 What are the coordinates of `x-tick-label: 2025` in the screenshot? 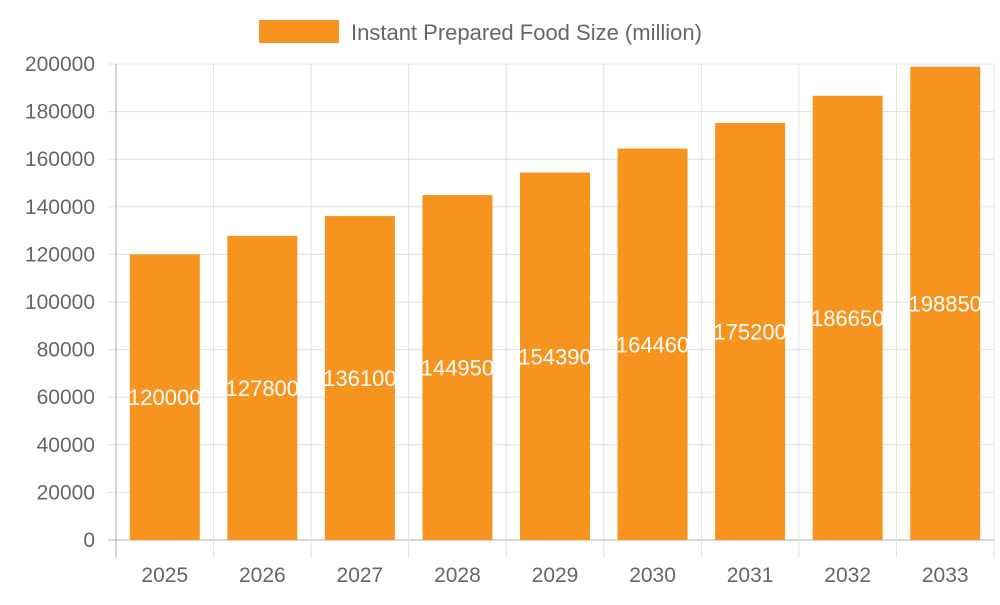 It's located at (164, 575).